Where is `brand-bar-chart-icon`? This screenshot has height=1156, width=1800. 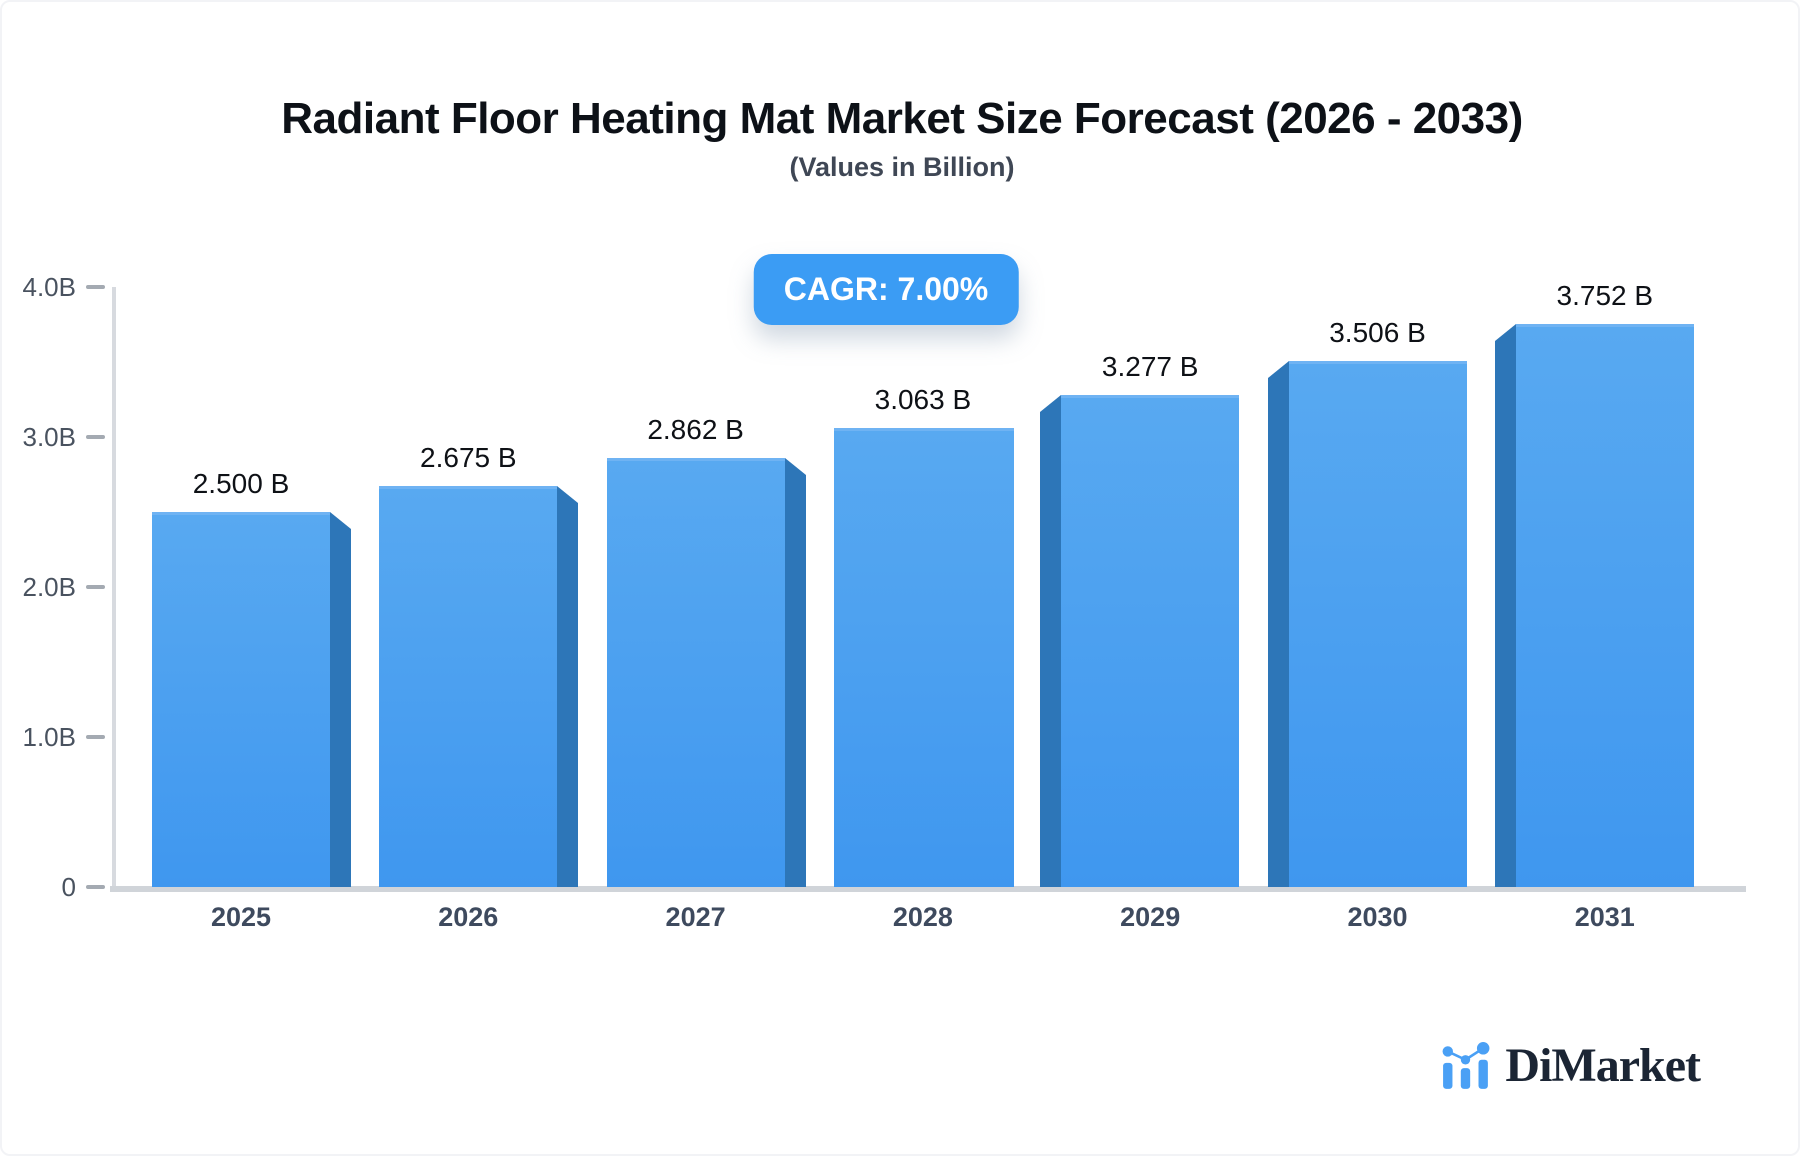 brand-bar-chart-icon is located at coordinates (1466, 1065).